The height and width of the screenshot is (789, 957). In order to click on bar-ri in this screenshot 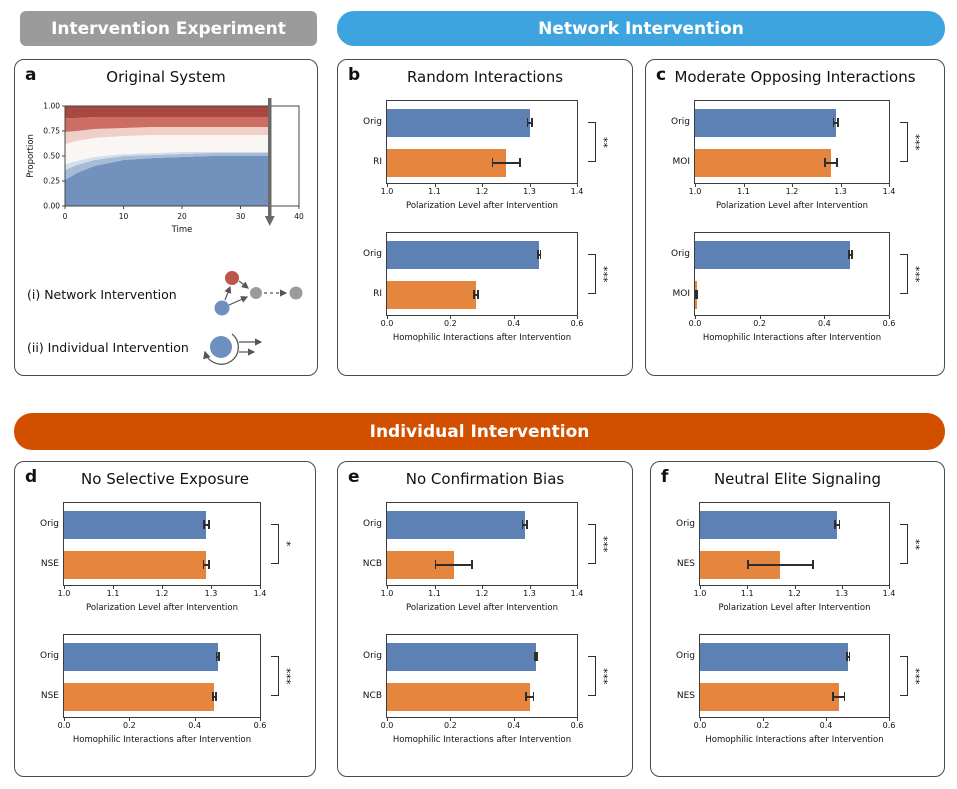, I will do `click(431, 295)`.